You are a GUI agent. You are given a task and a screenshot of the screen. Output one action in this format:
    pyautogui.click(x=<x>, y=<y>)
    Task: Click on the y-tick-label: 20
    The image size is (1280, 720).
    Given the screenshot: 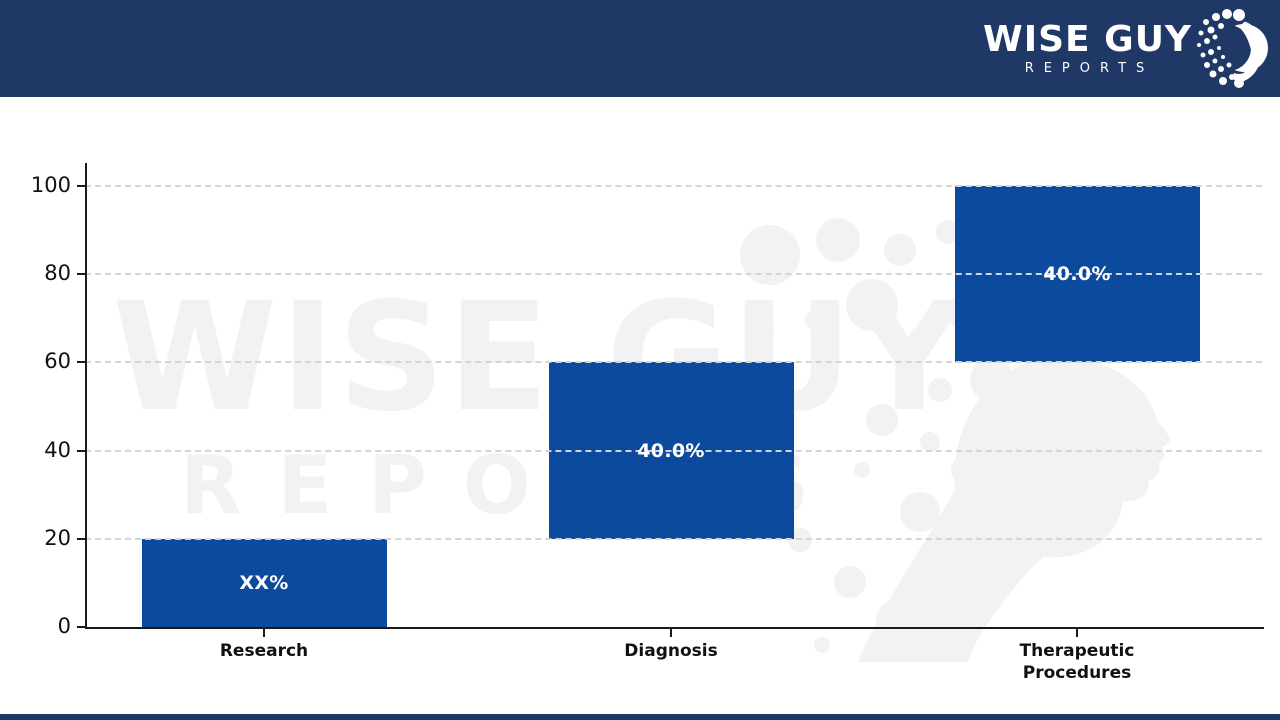 What is the action you would take?
    pyautogui.click(x=57, y=537)
    